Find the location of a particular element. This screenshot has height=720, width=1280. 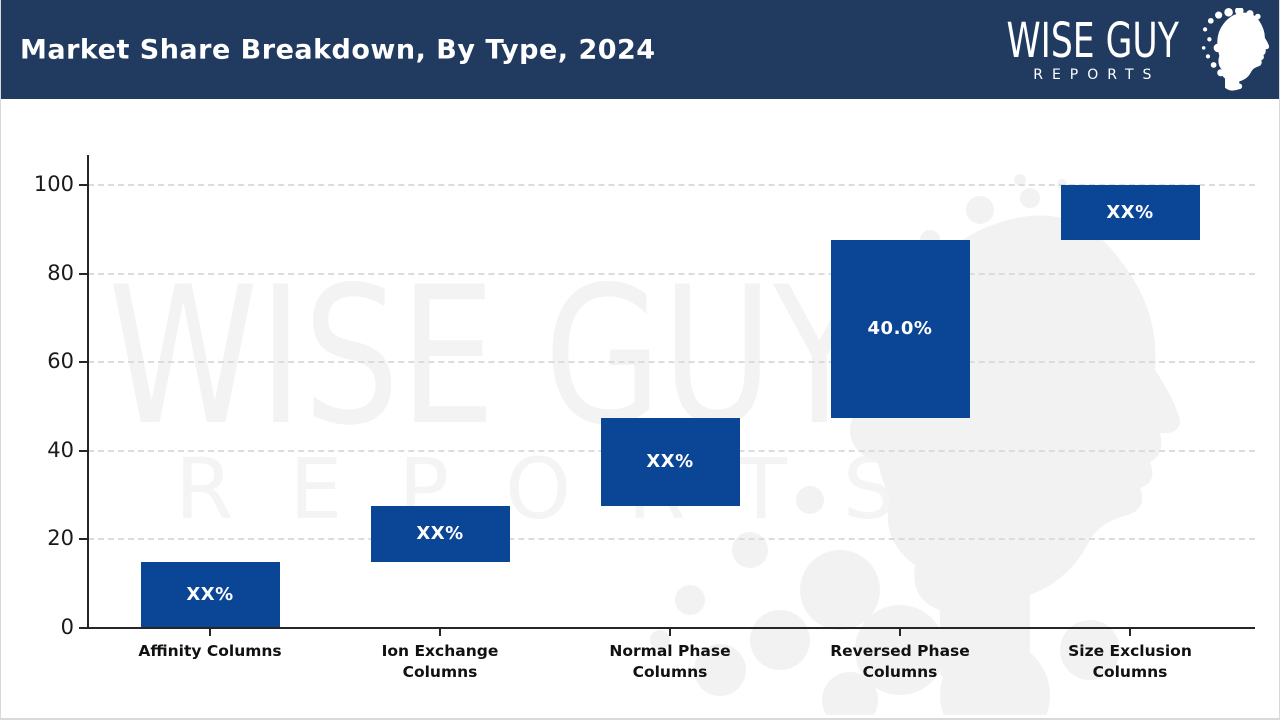

logo-subtext: REPORTS is located at coordinates (1097, 75).